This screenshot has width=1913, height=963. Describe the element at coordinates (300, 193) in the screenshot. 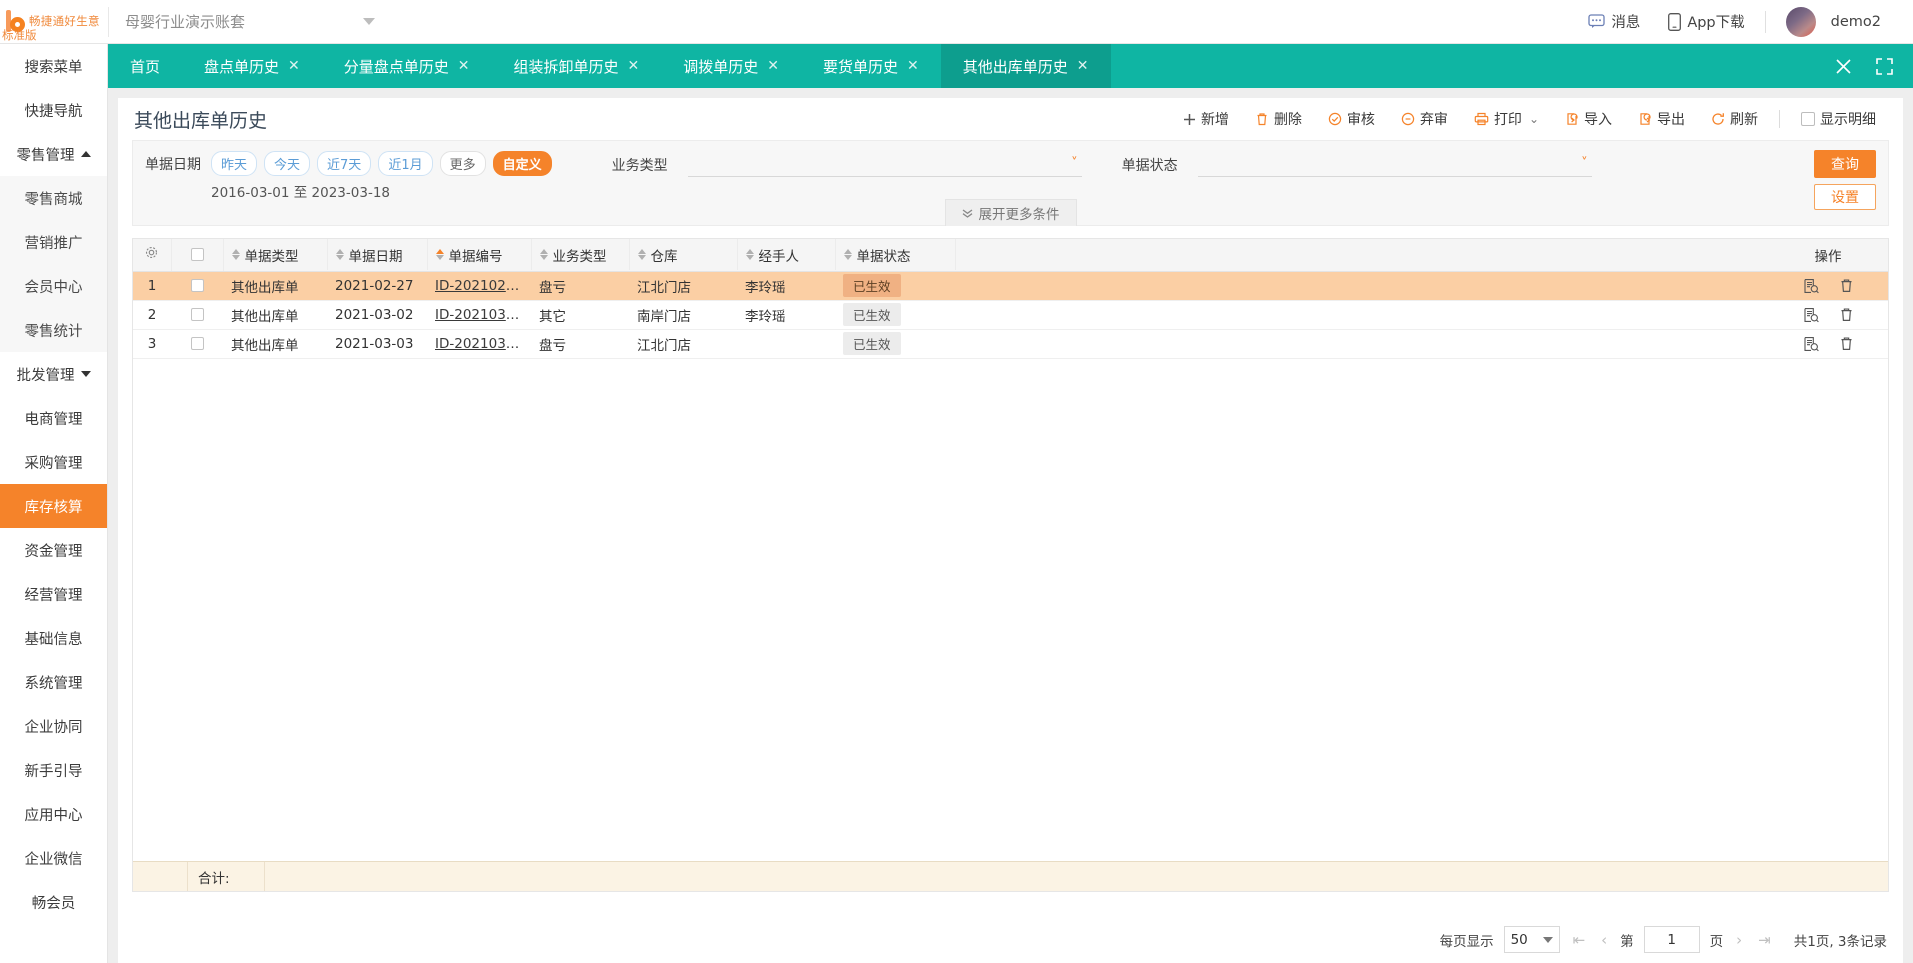

I see `date-range-value: 2016-03-01 至 2023-03-18` at that location.